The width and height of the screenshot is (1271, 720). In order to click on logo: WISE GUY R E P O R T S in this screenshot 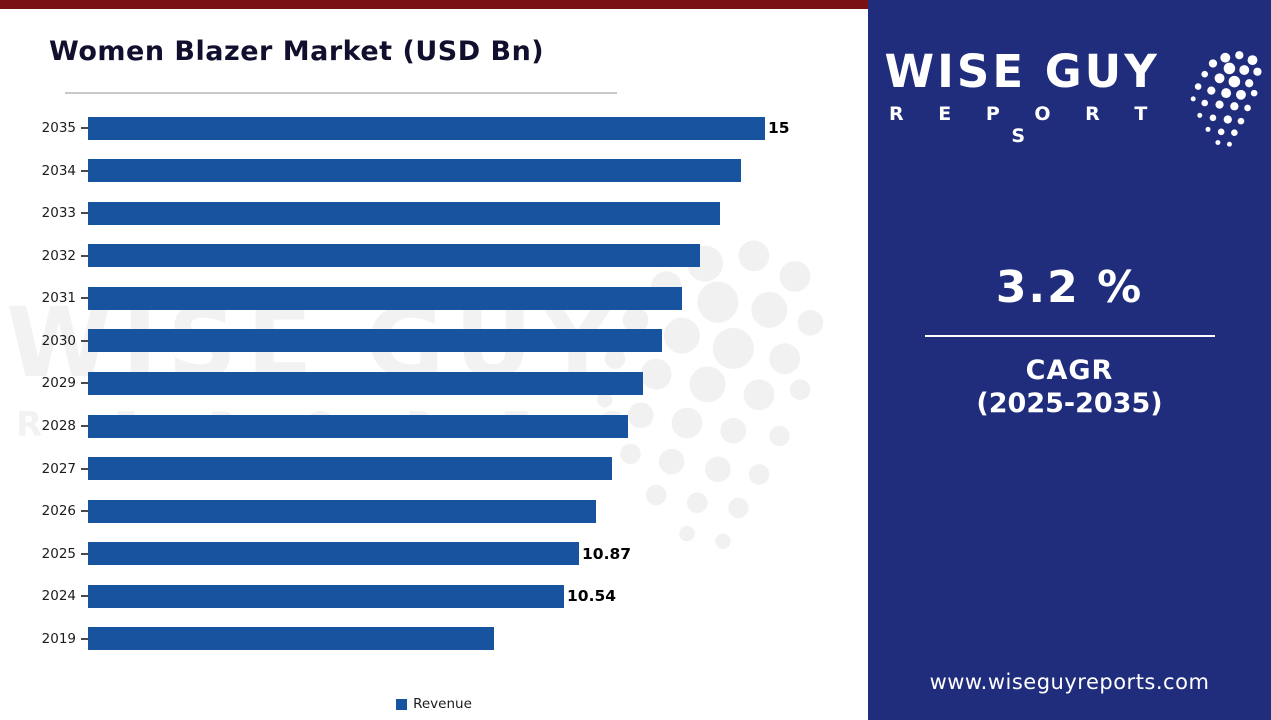, I will do `click(1069, 106)`.